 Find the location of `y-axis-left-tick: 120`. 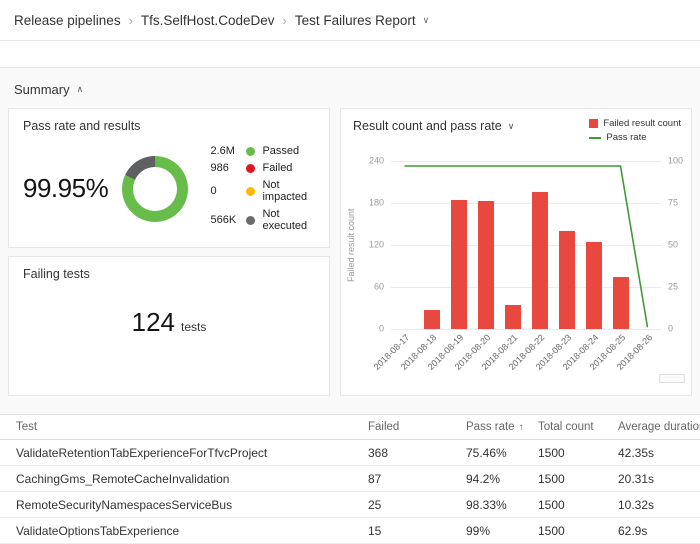

y-axis-left-tick: 120 is located at coordinates (376, 244).